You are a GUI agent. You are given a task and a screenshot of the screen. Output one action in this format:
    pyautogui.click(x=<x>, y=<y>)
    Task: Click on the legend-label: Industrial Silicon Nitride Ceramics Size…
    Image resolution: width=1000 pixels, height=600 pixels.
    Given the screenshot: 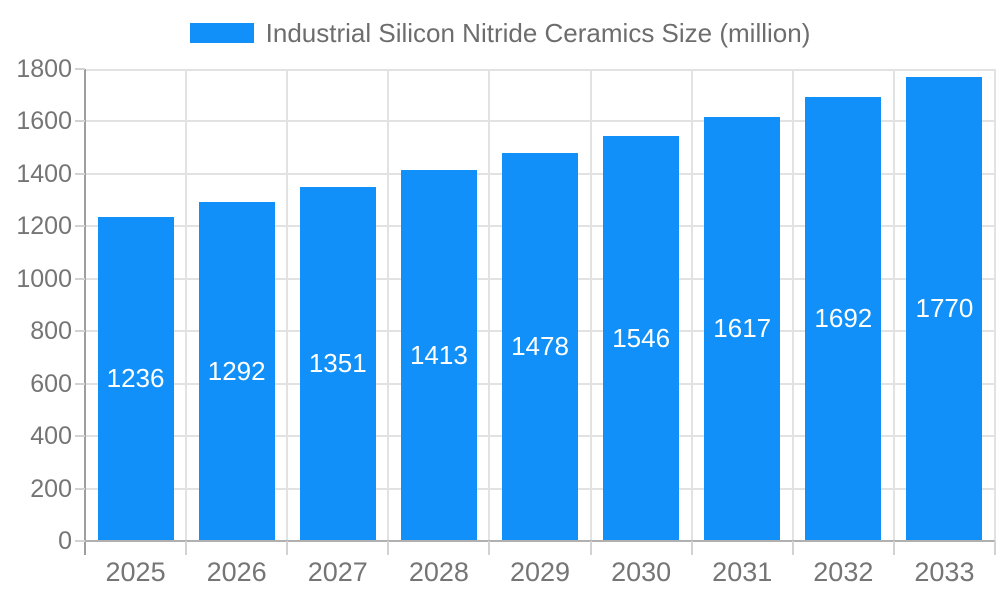 What is the action you would take?
    pyautogui.click(x=538, y=32)
    